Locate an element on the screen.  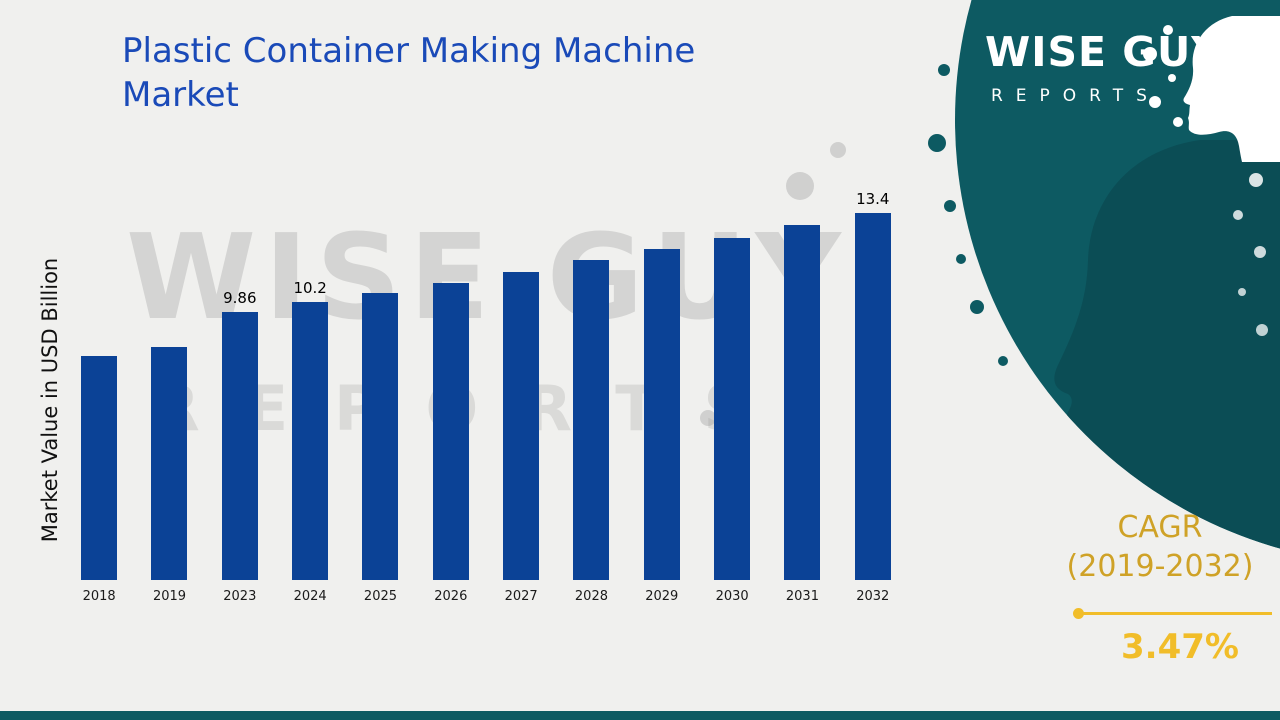
bar-column: 2019 is located at coordinates (169, 383).